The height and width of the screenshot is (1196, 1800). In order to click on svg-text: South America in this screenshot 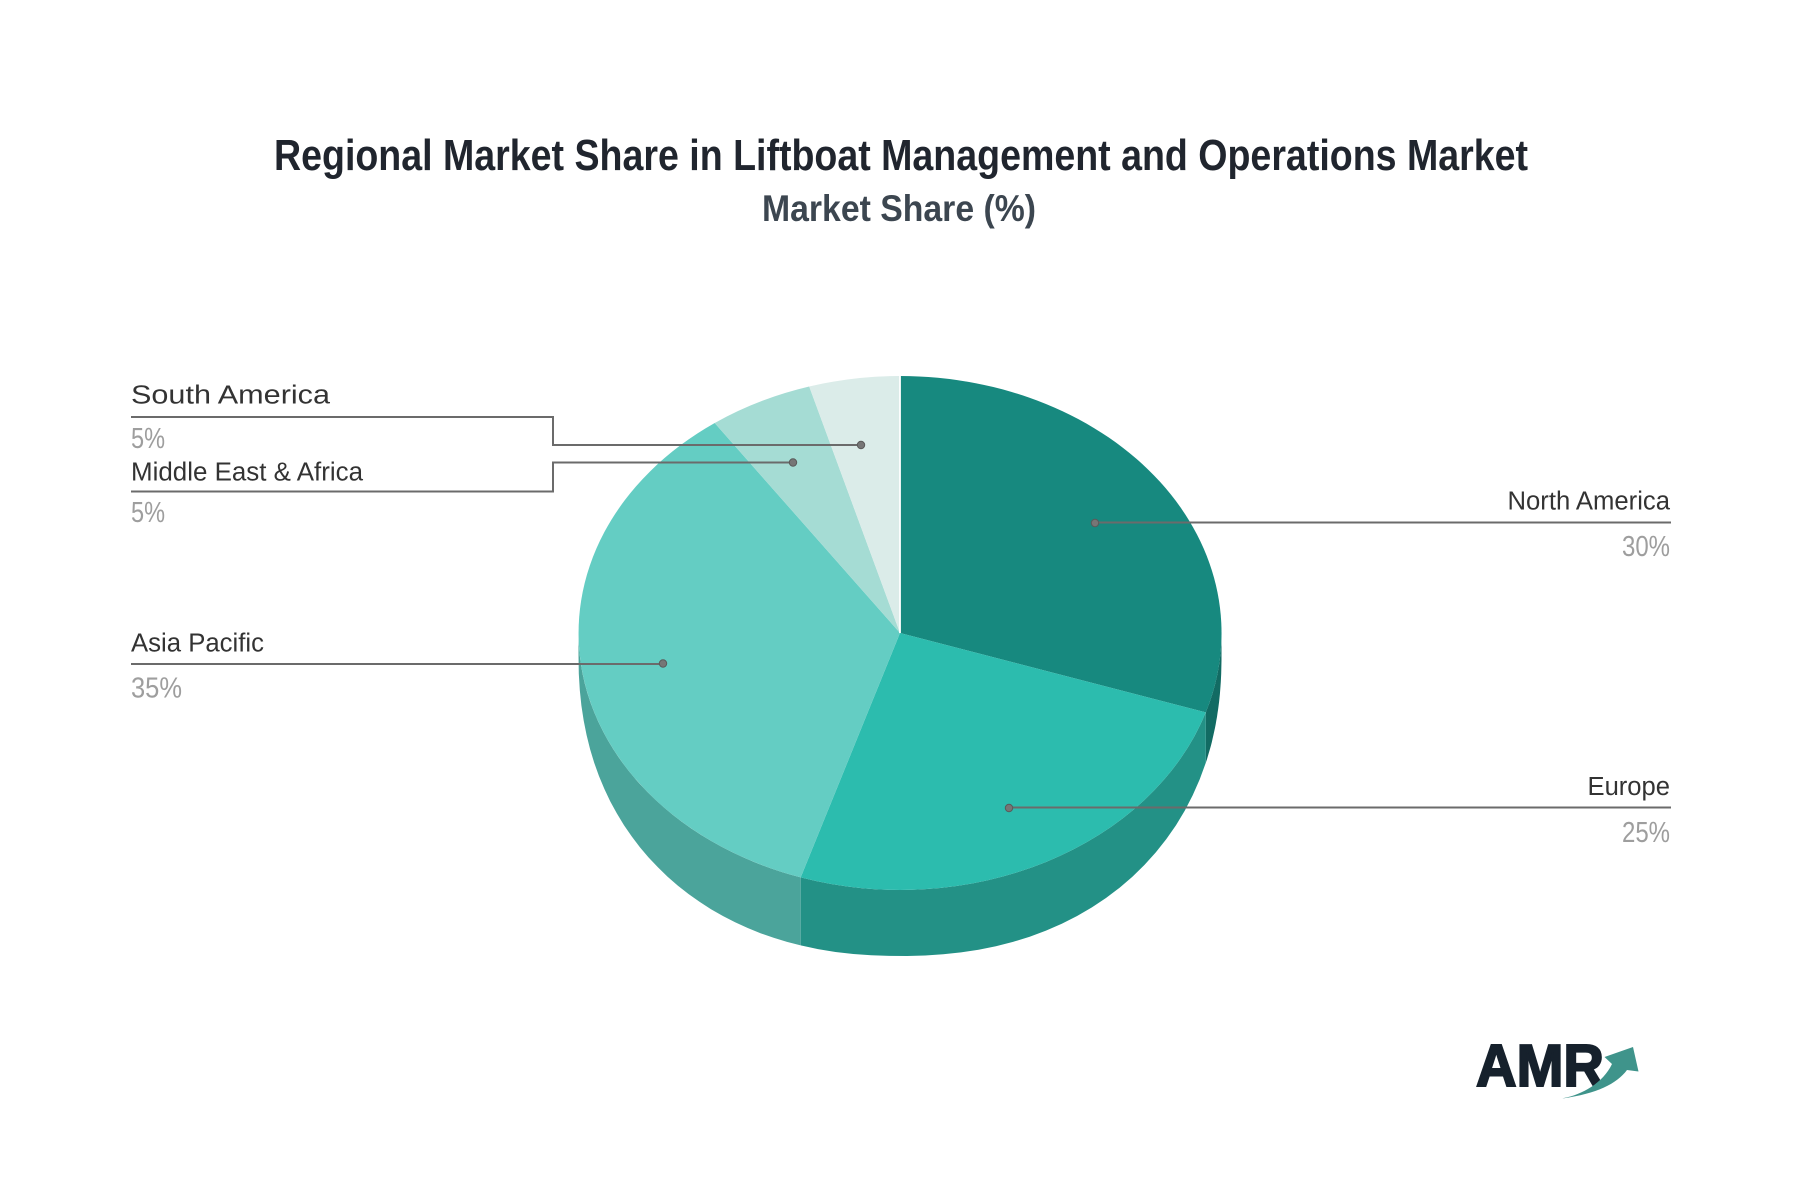, I will do `click(231, 396)`.